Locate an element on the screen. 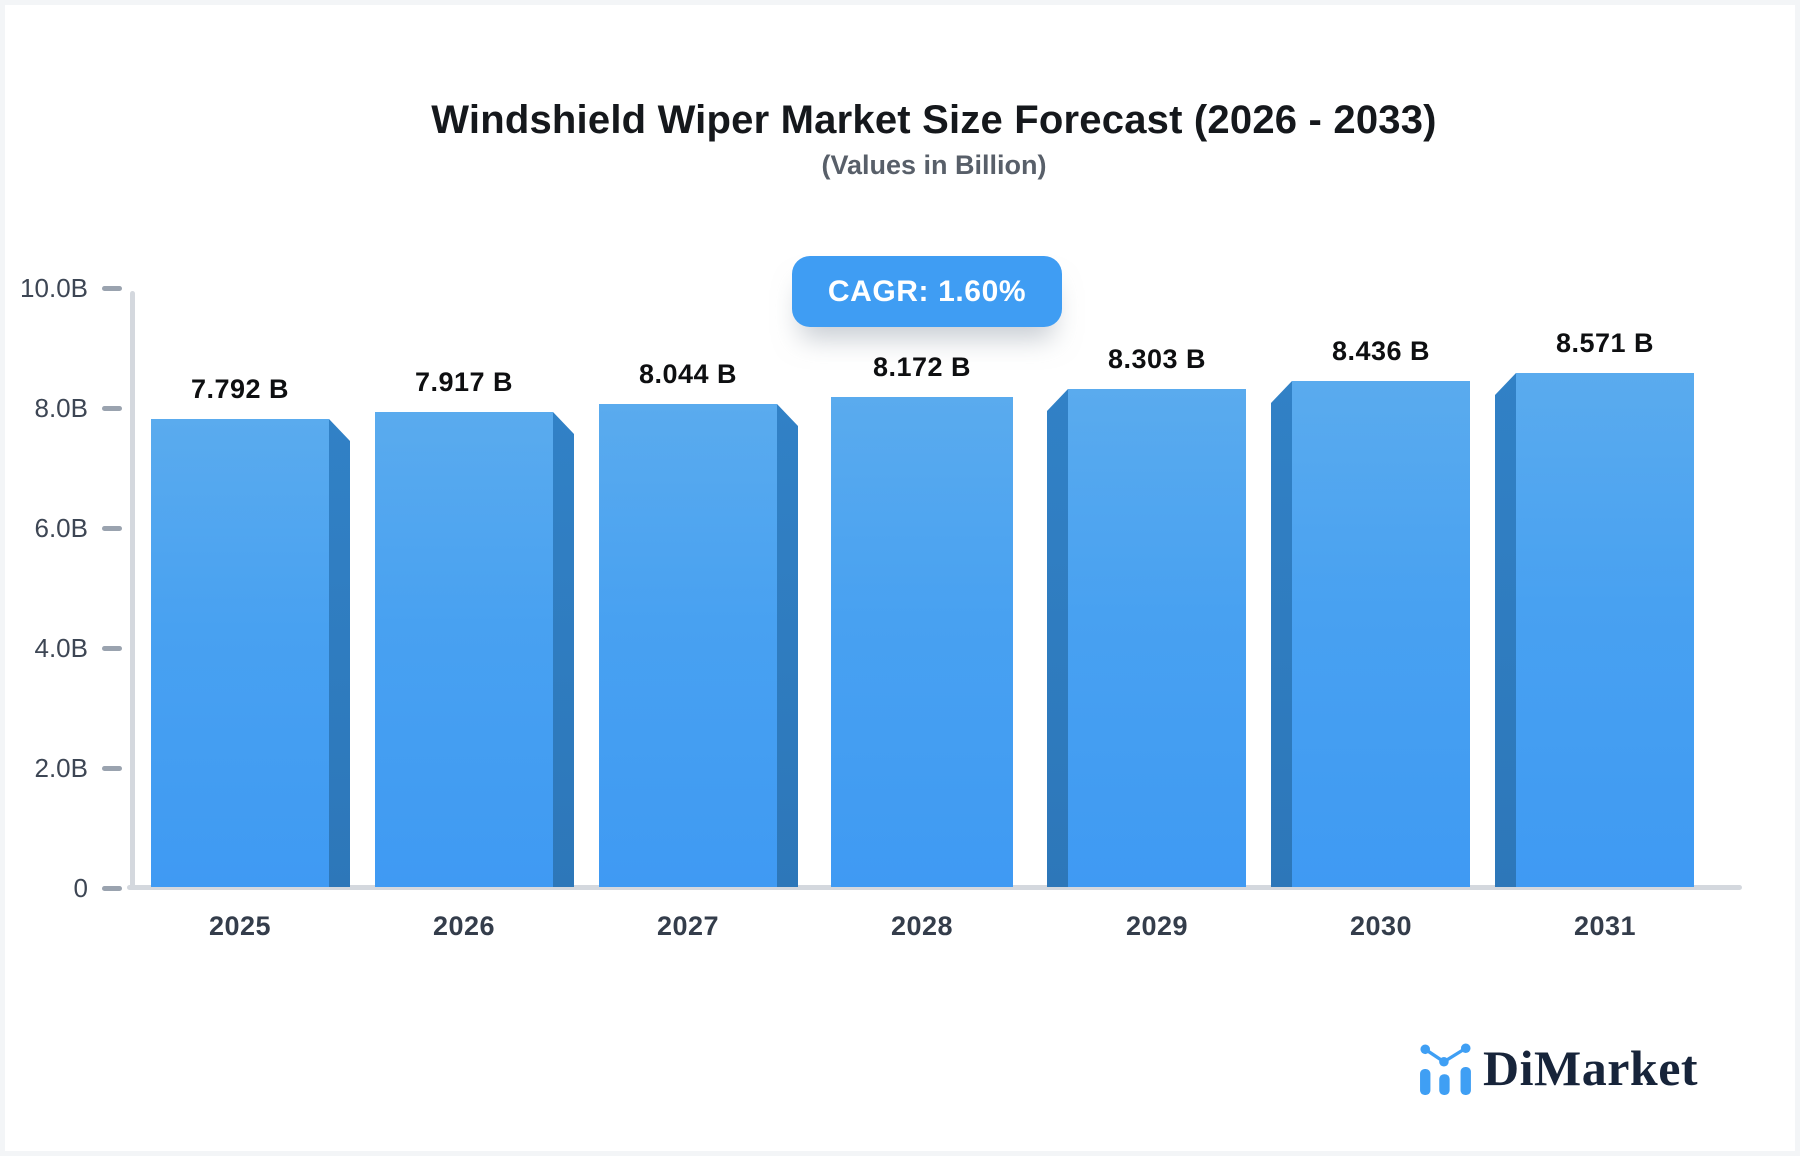 Image resolution: width=1800 pixels, height=1156 pixels. bar-chart-logo-icon is located at coordinates (1445, 1069).